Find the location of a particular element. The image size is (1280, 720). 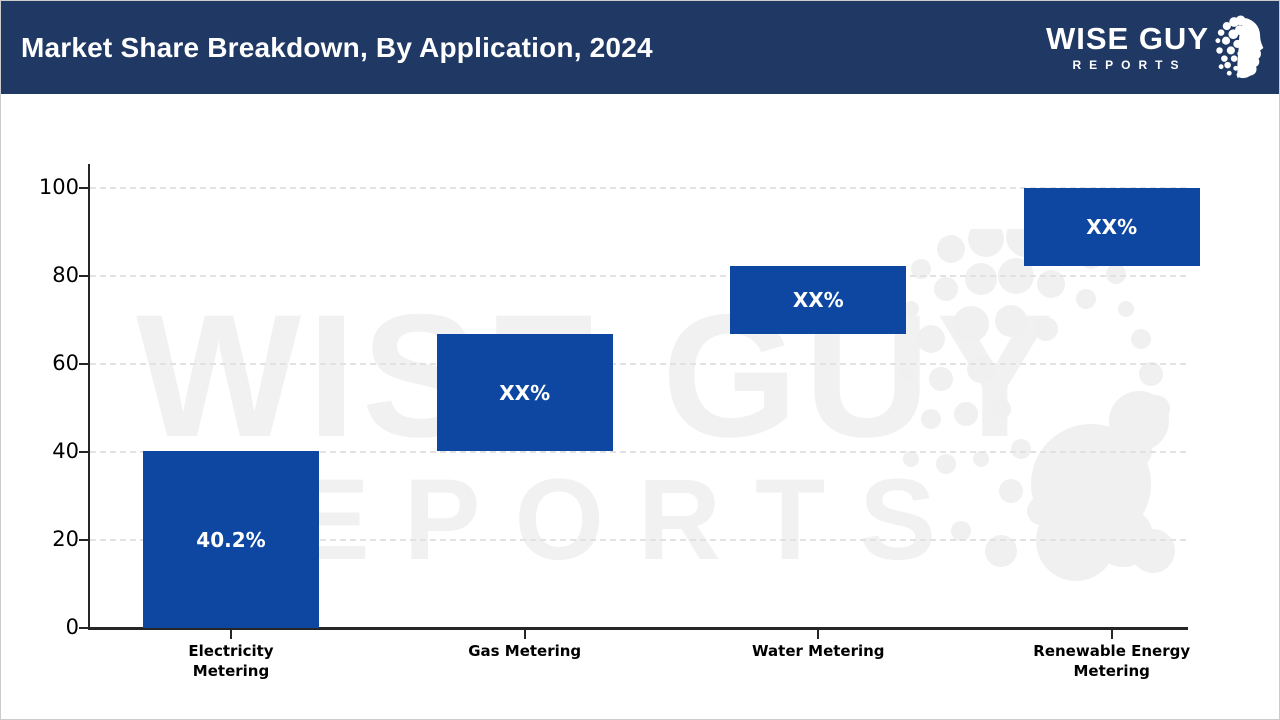

x-axis-spine is located at coordinates (638, 628).